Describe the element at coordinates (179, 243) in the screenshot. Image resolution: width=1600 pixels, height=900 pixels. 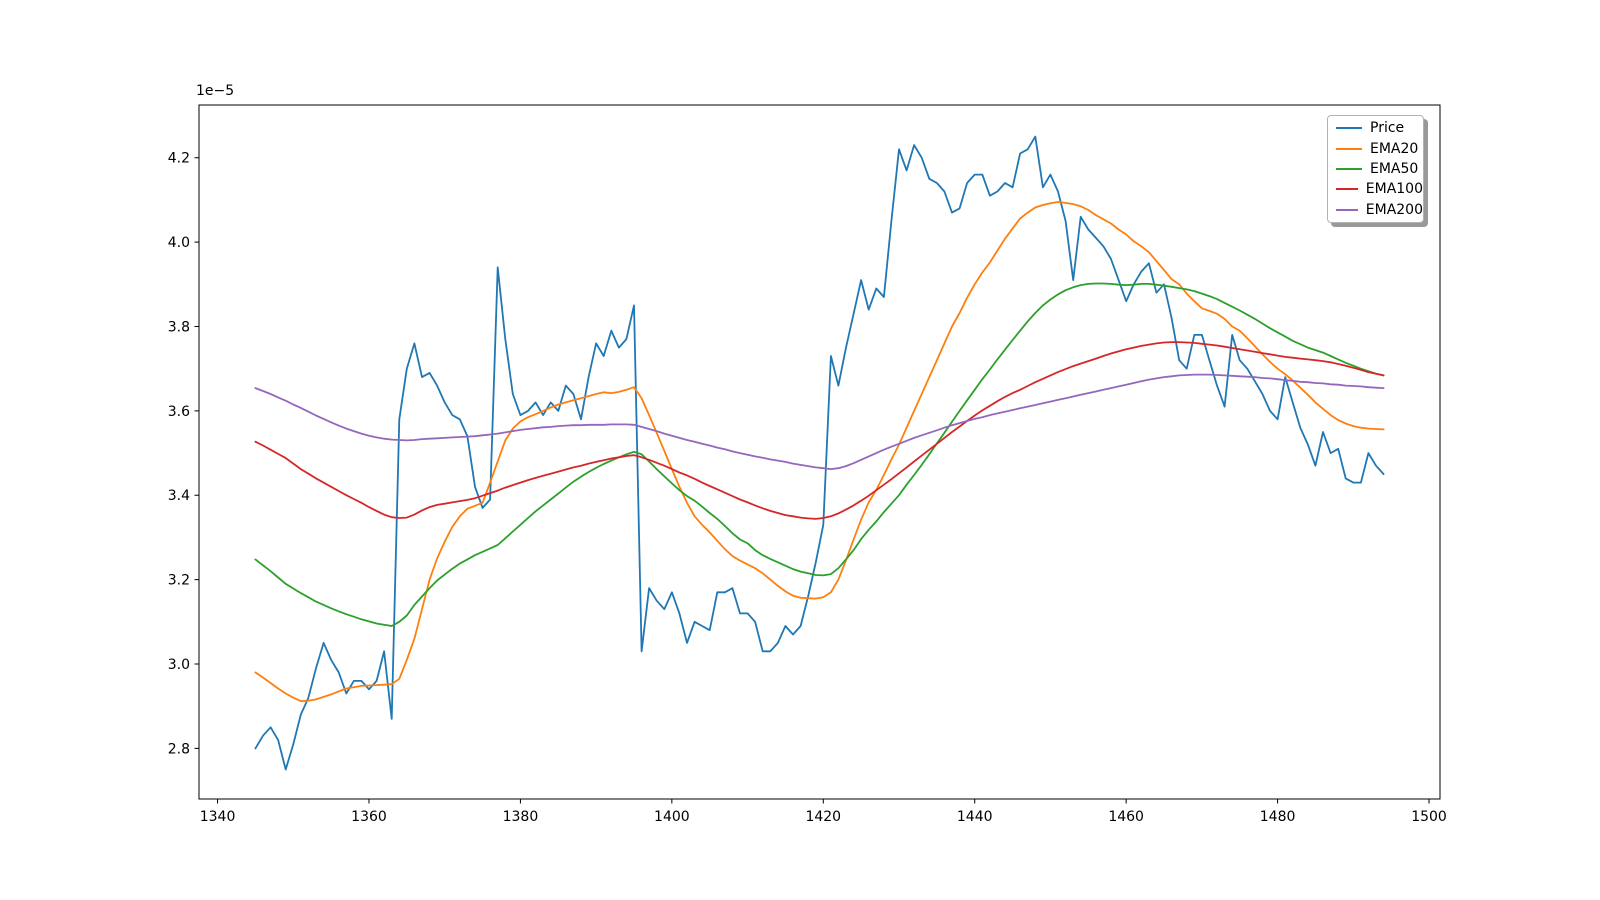
I see `y-tick-label: 4.0` at that location.